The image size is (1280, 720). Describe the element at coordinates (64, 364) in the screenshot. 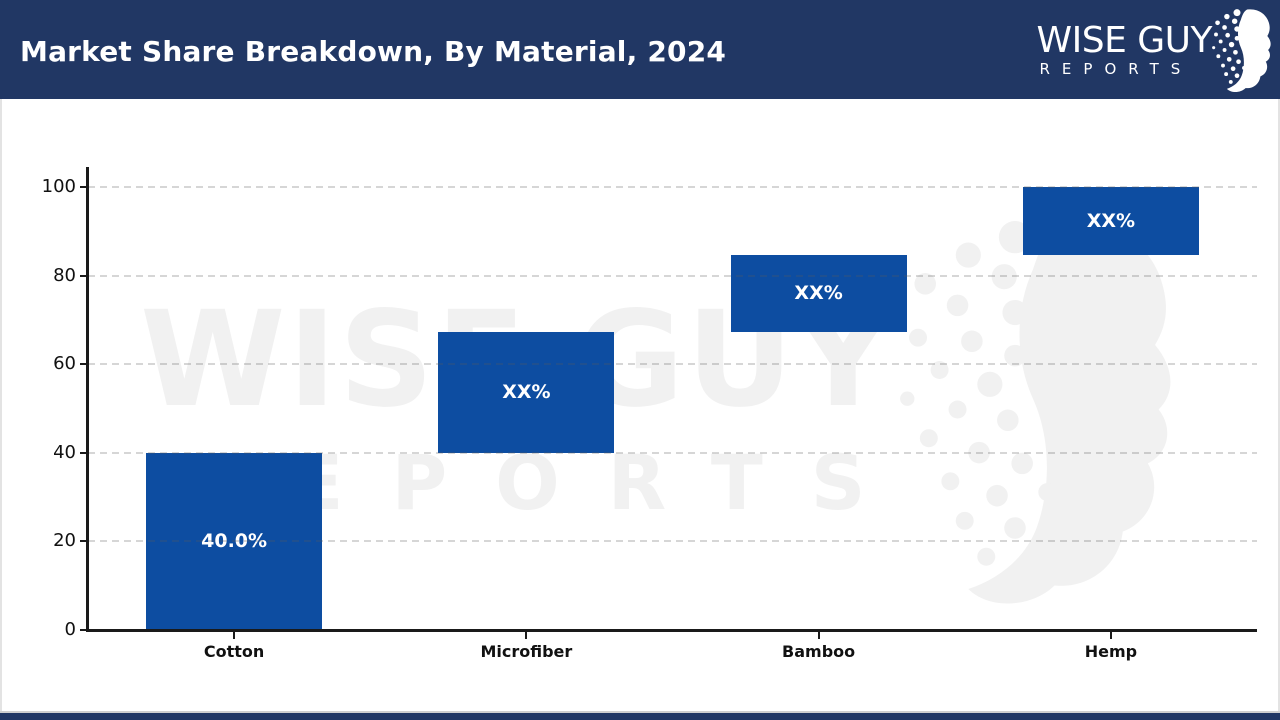

I see `y-tick-label: 60` at that location.